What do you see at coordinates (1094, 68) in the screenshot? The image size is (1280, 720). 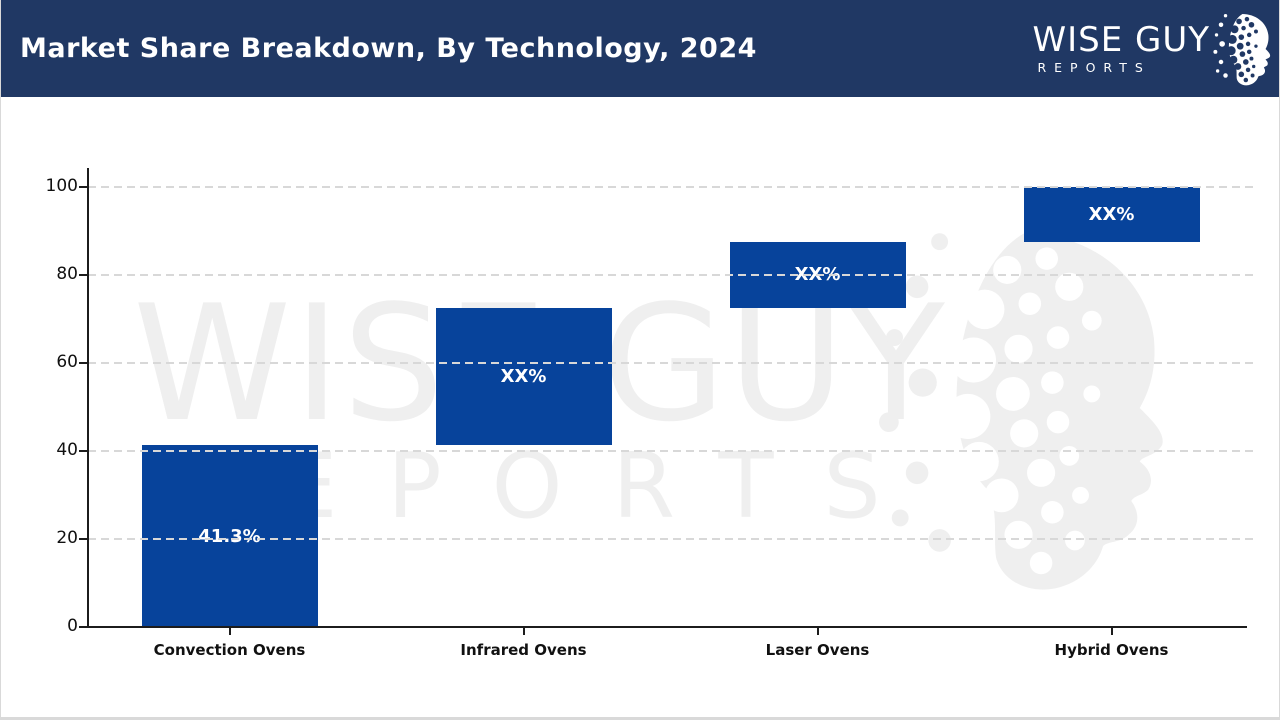 I see `wiseguy-logo-line2: REPORTS` at bounding box center [1094, 68].